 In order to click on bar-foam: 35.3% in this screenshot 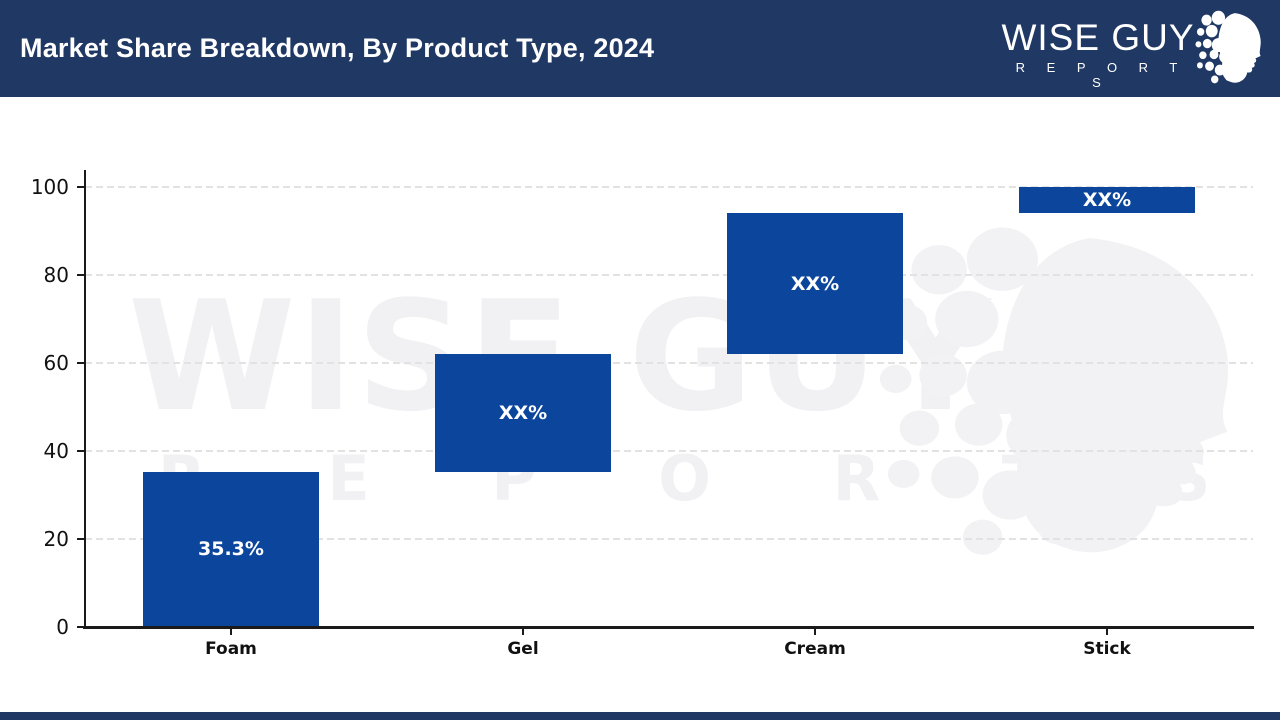, I will do `click(231, 549)`.